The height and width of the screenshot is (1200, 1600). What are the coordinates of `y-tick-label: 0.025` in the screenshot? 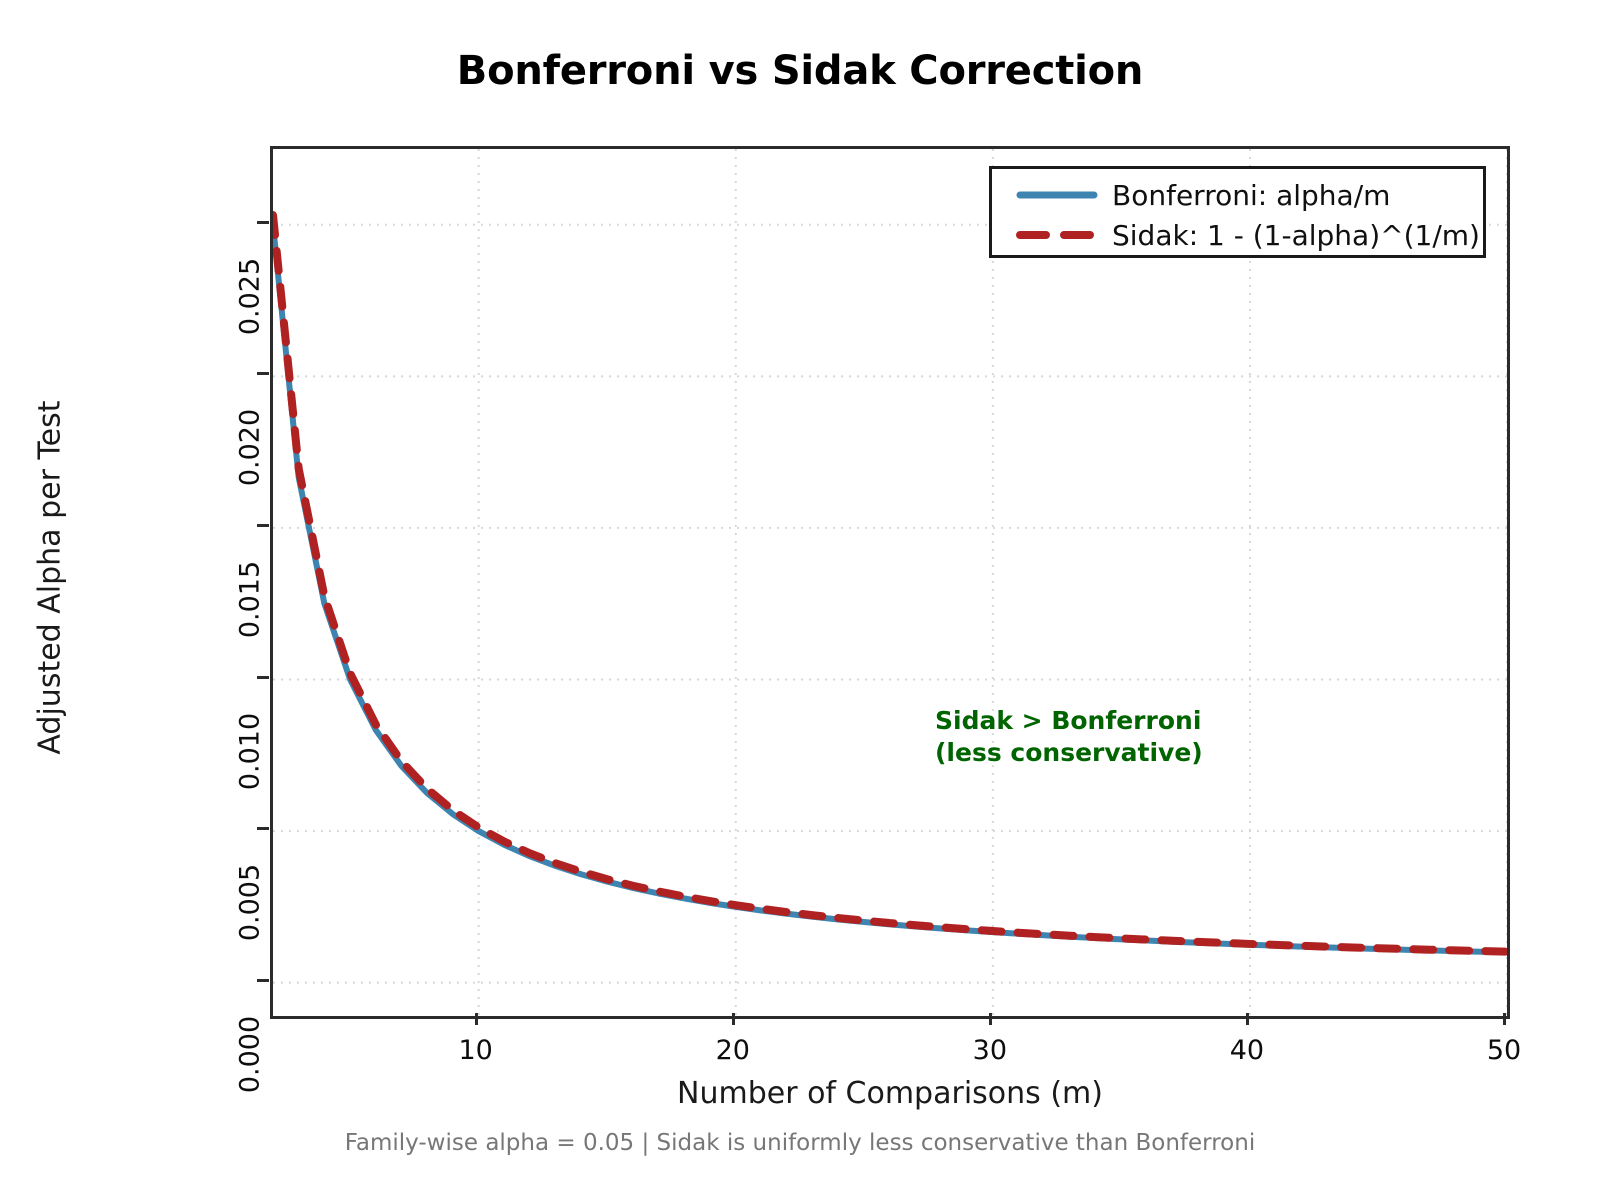 It's located at (250, 296).